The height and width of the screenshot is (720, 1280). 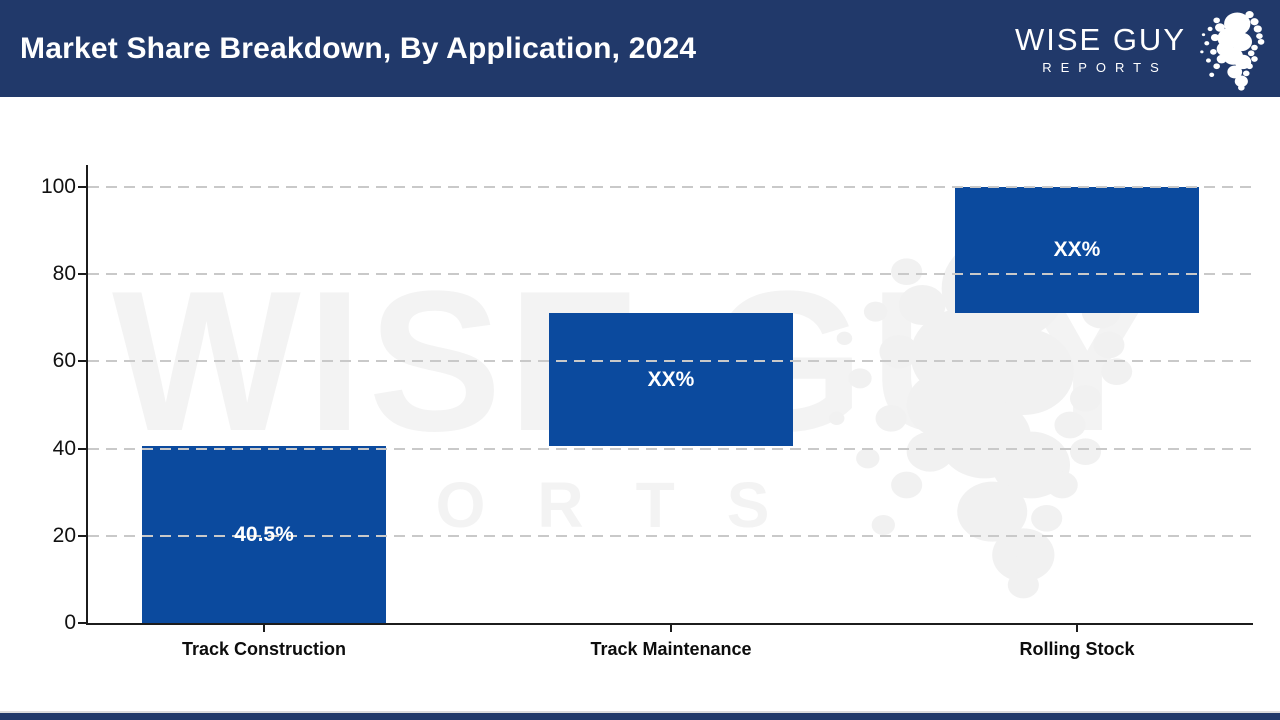 I want to click on y-tick-label-0: 0, so click(x=70, y=622).